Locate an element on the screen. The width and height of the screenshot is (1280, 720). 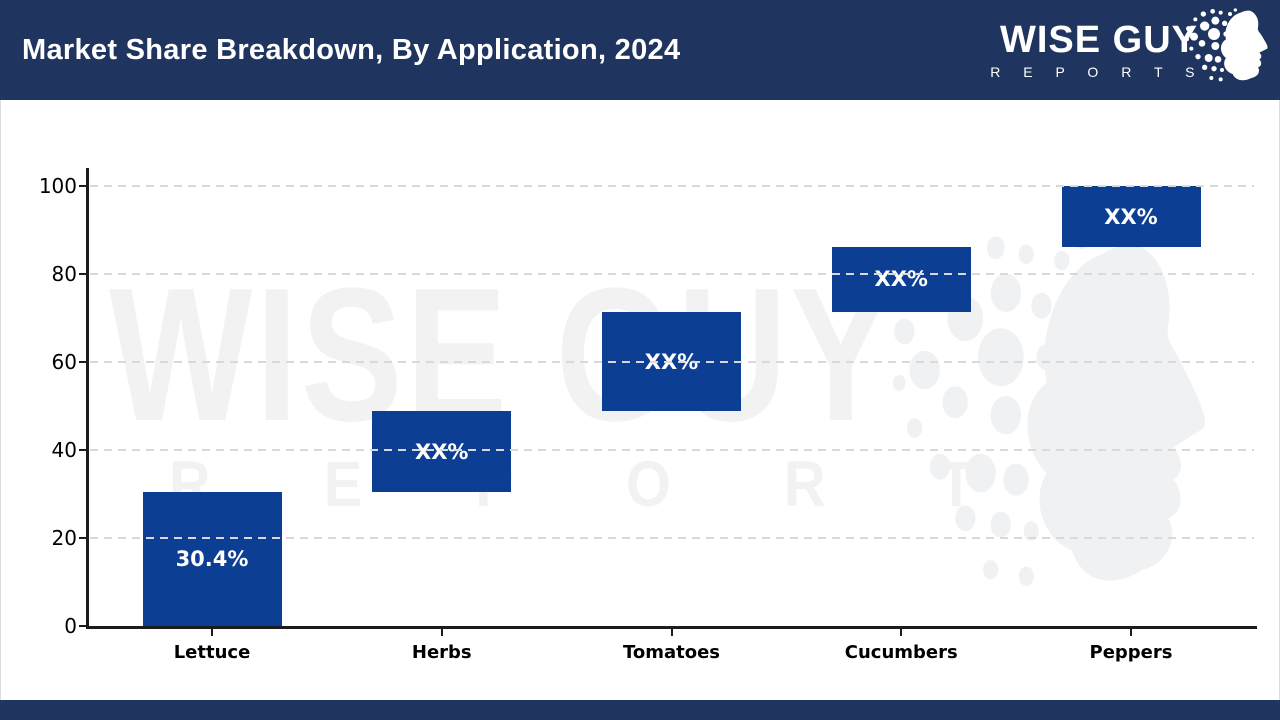
bar-herbs: XX% is located at coordinates (442, 452).